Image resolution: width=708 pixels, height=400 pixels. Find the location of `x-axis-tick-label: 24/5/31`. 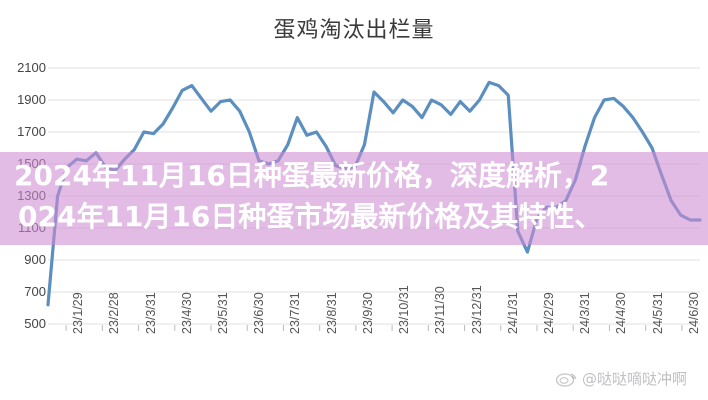

x-axis-tick-label: 24/5/31 is located at coordinates (657, 313).